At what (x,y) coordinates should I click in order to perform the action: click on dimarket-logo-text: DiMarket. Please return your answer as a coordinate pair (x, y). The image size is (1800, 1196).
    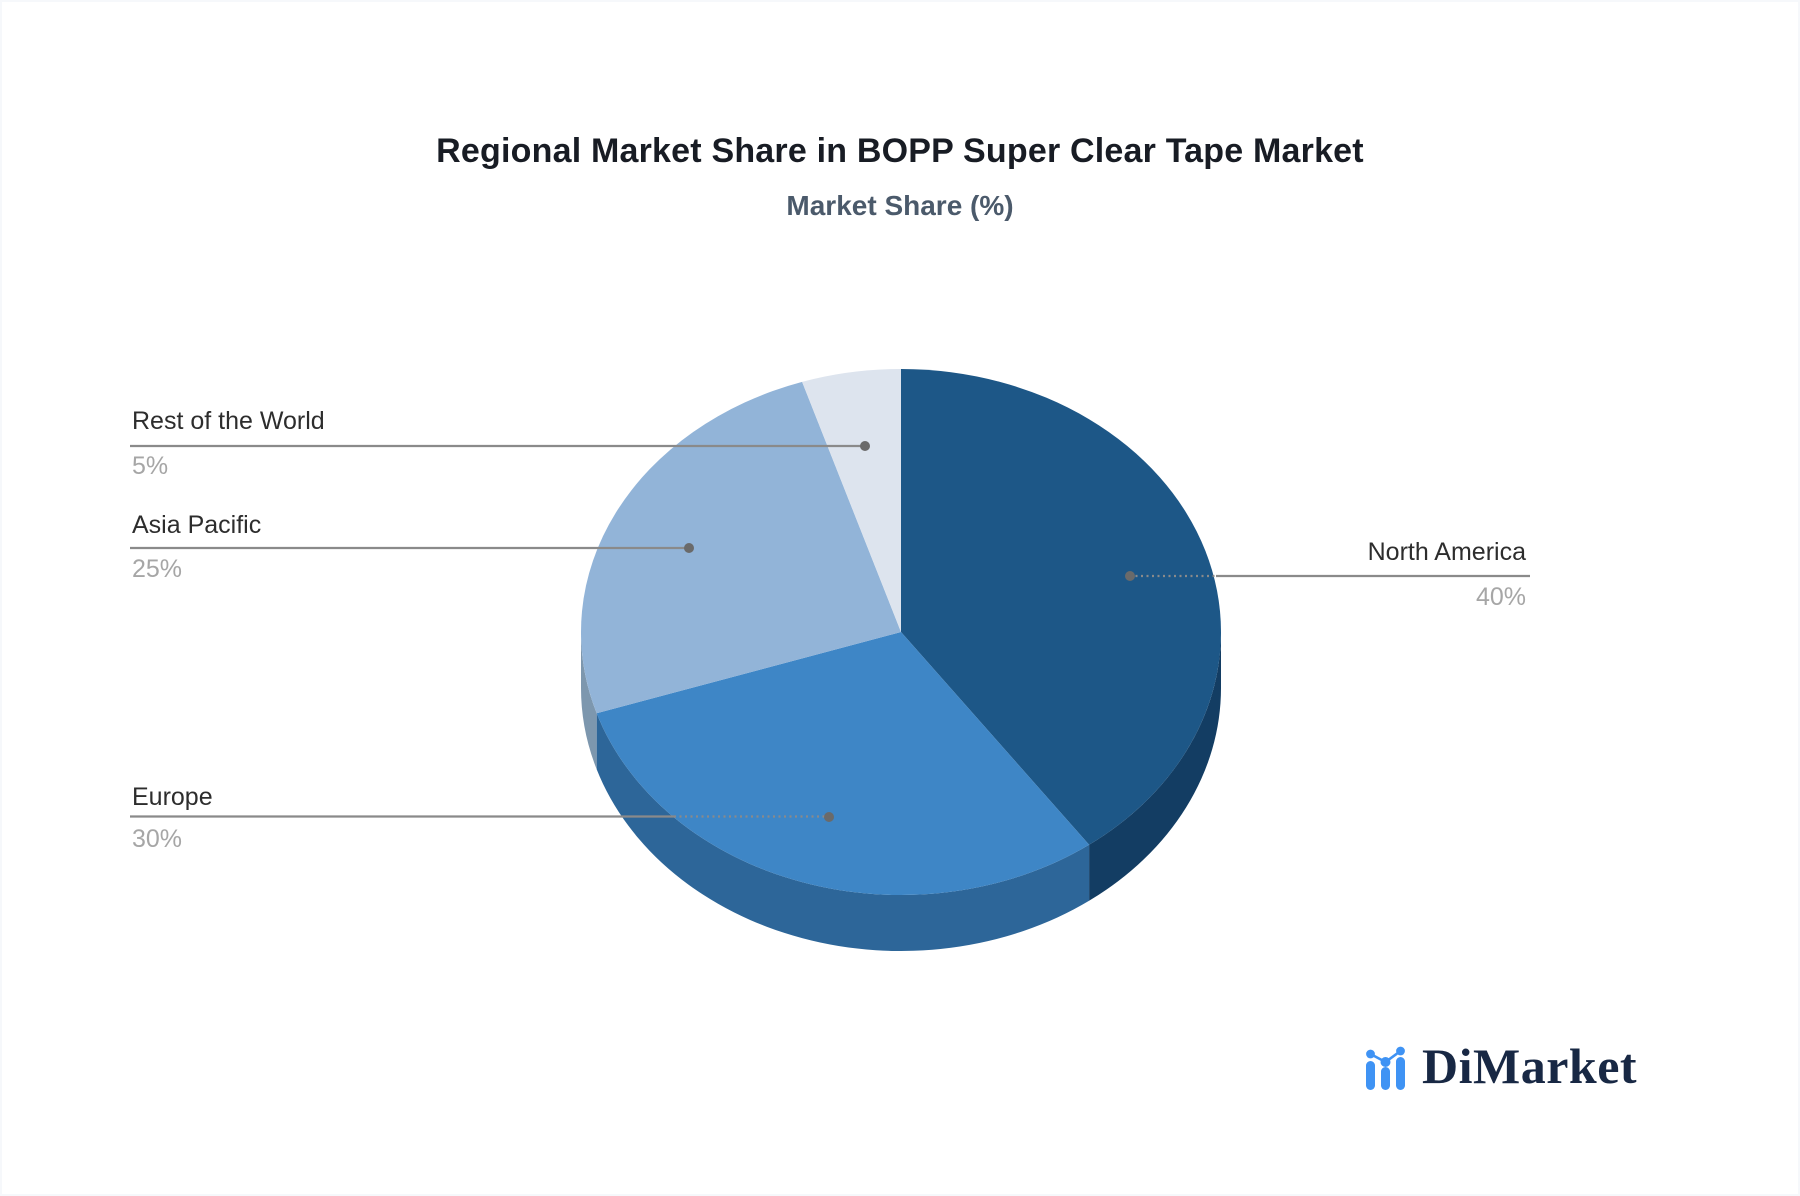
    Looking at the image, I should click on (1530, 1066).